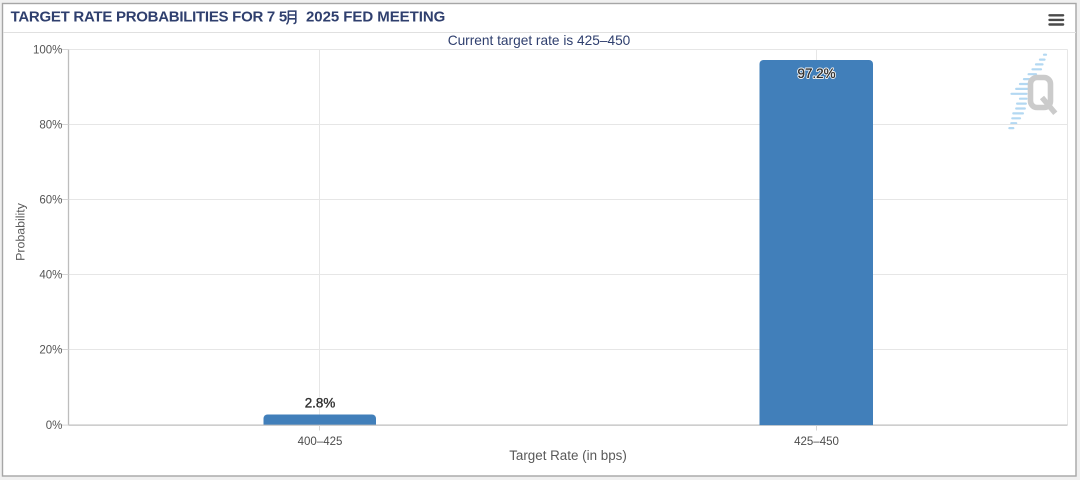 The width and height of the screenshot is (1080, 480). I want to click on svg-text: Current target rate is 425–450, so click(539, 40).